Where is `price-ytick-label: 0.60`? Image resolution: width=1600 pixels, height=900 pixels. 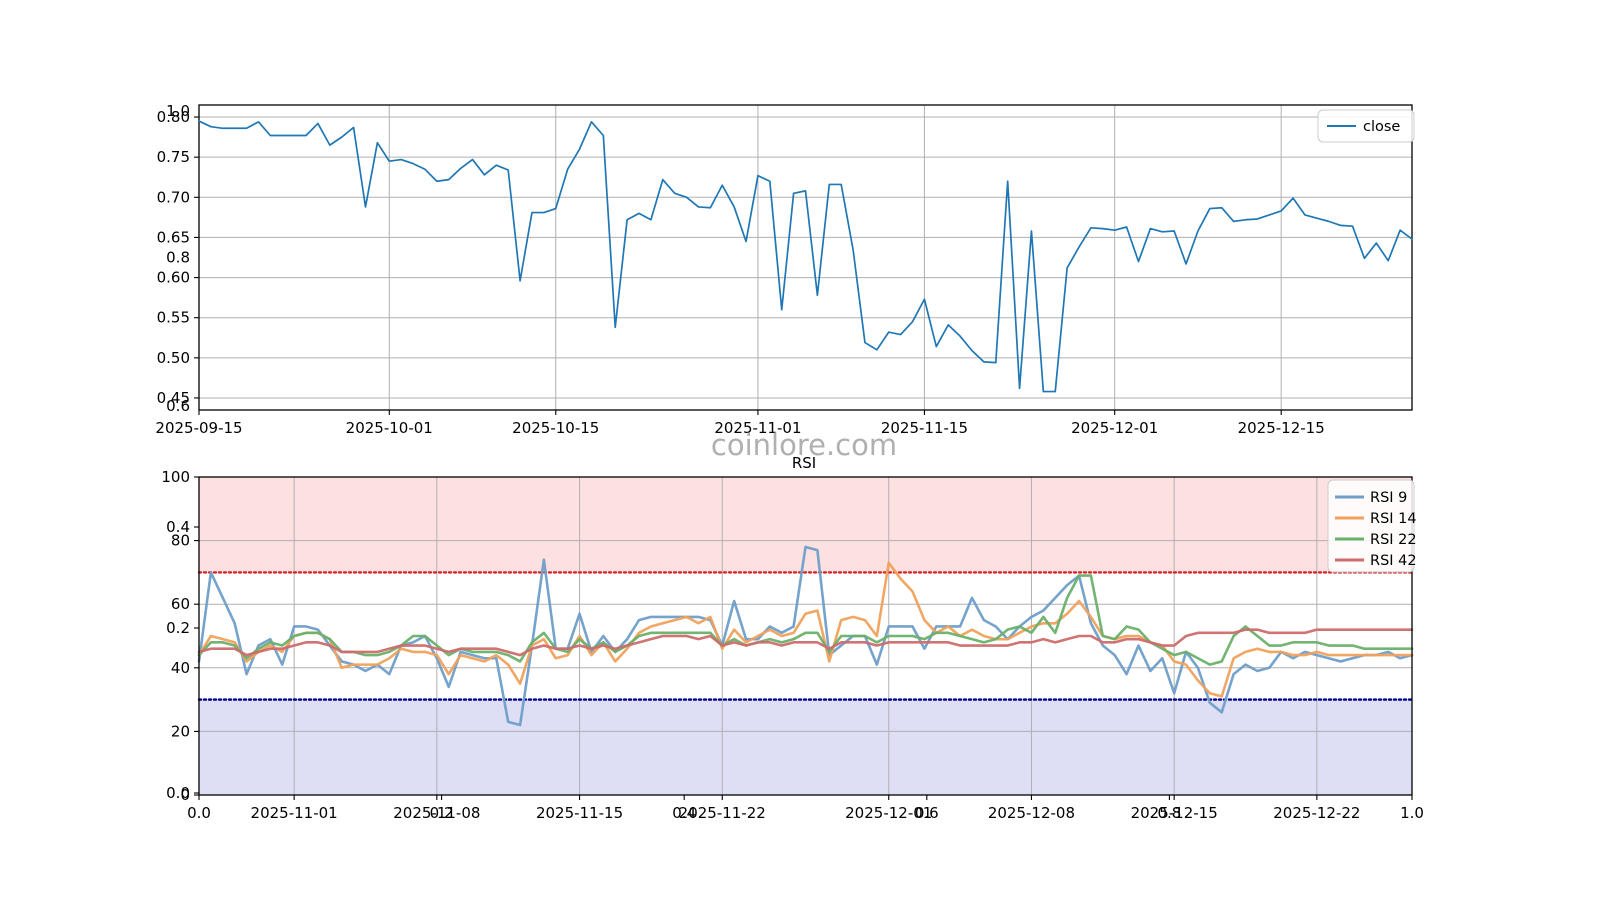 price-ytick-label: 0.60 is located at coordinates (173, 278).